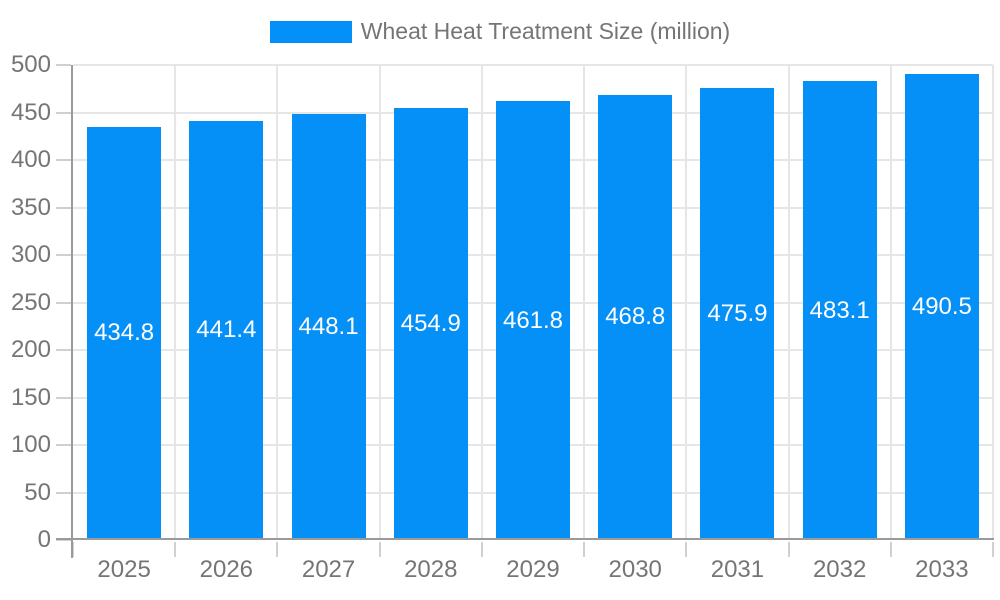 The height and width of the screenshot is (600, 1000). I want to click on chart-legend: Wheat Heat Treatment Size (million), so click(500, 31).